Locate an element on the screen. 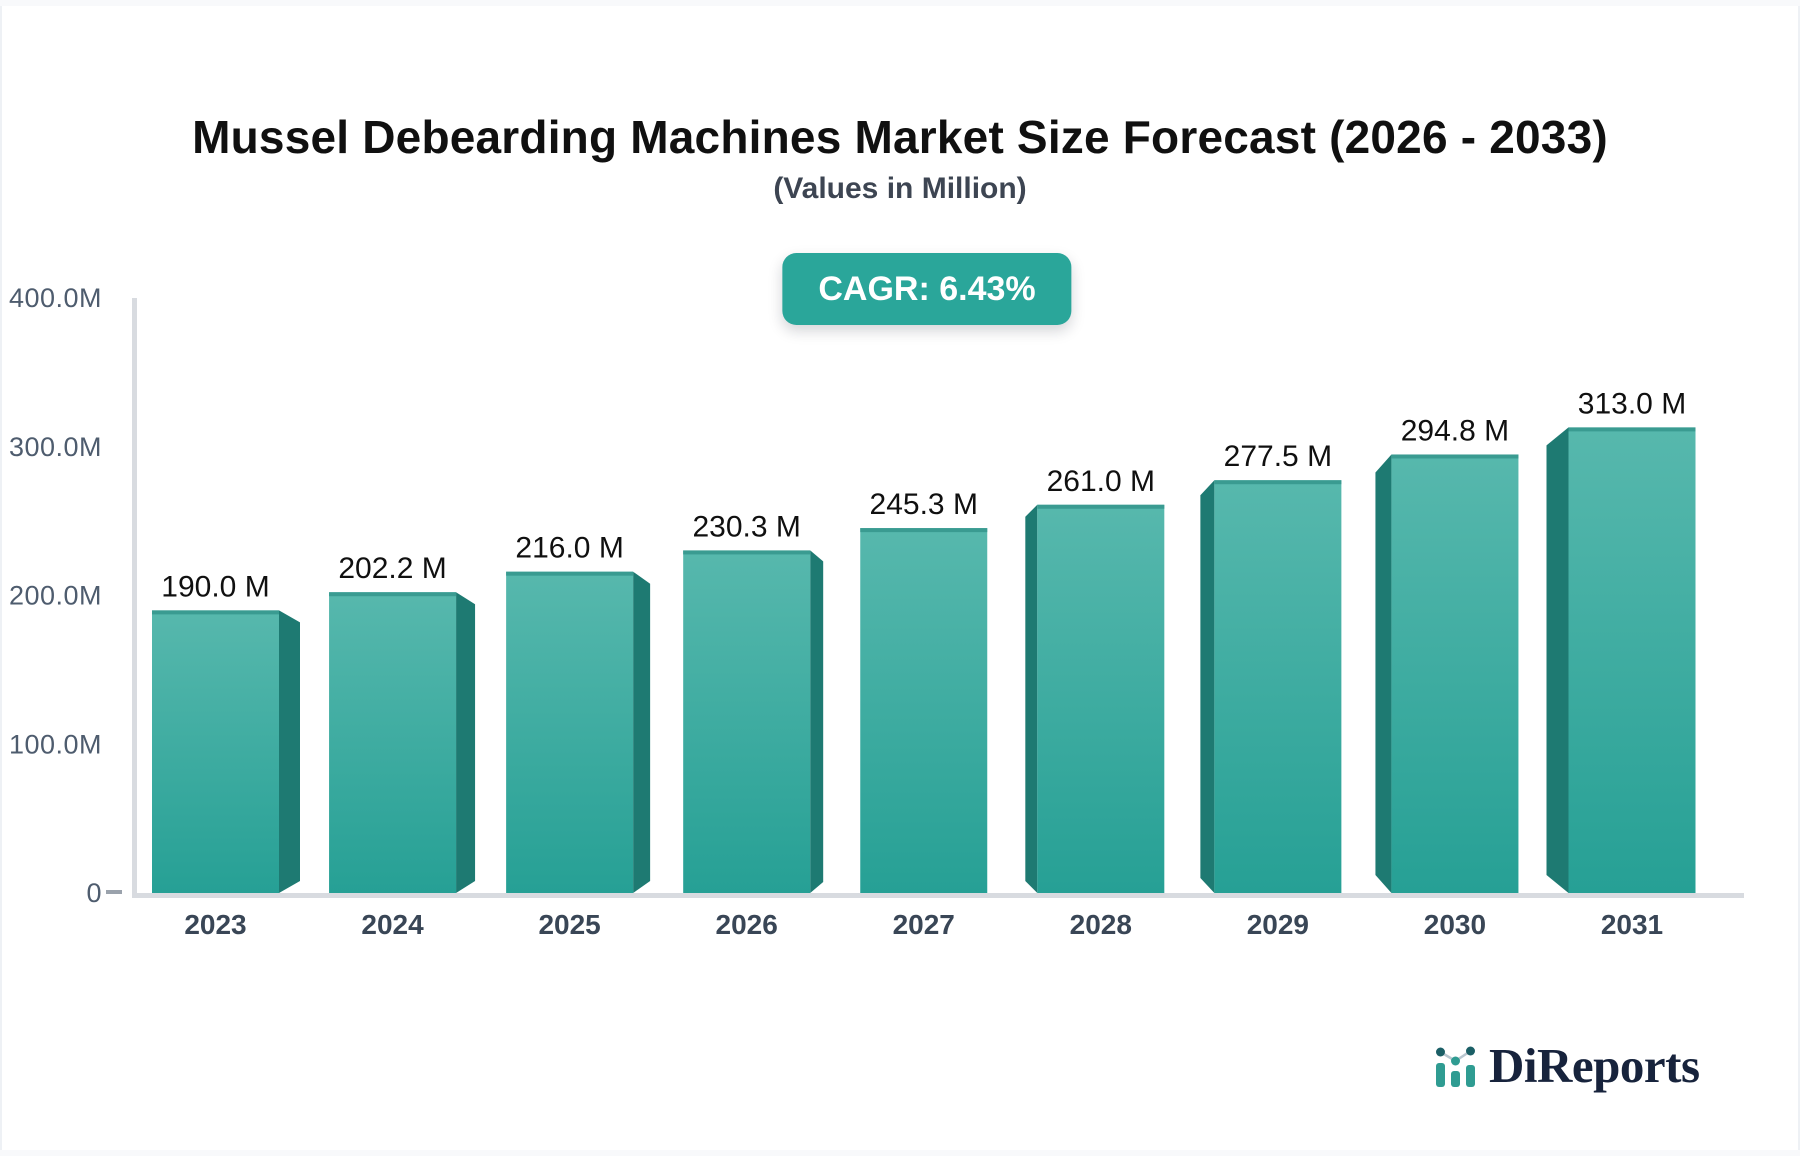 The width and height of the screenshot is (1800, 1156). bar-value-label: 202.2 M is located at coordinates (392, 568).